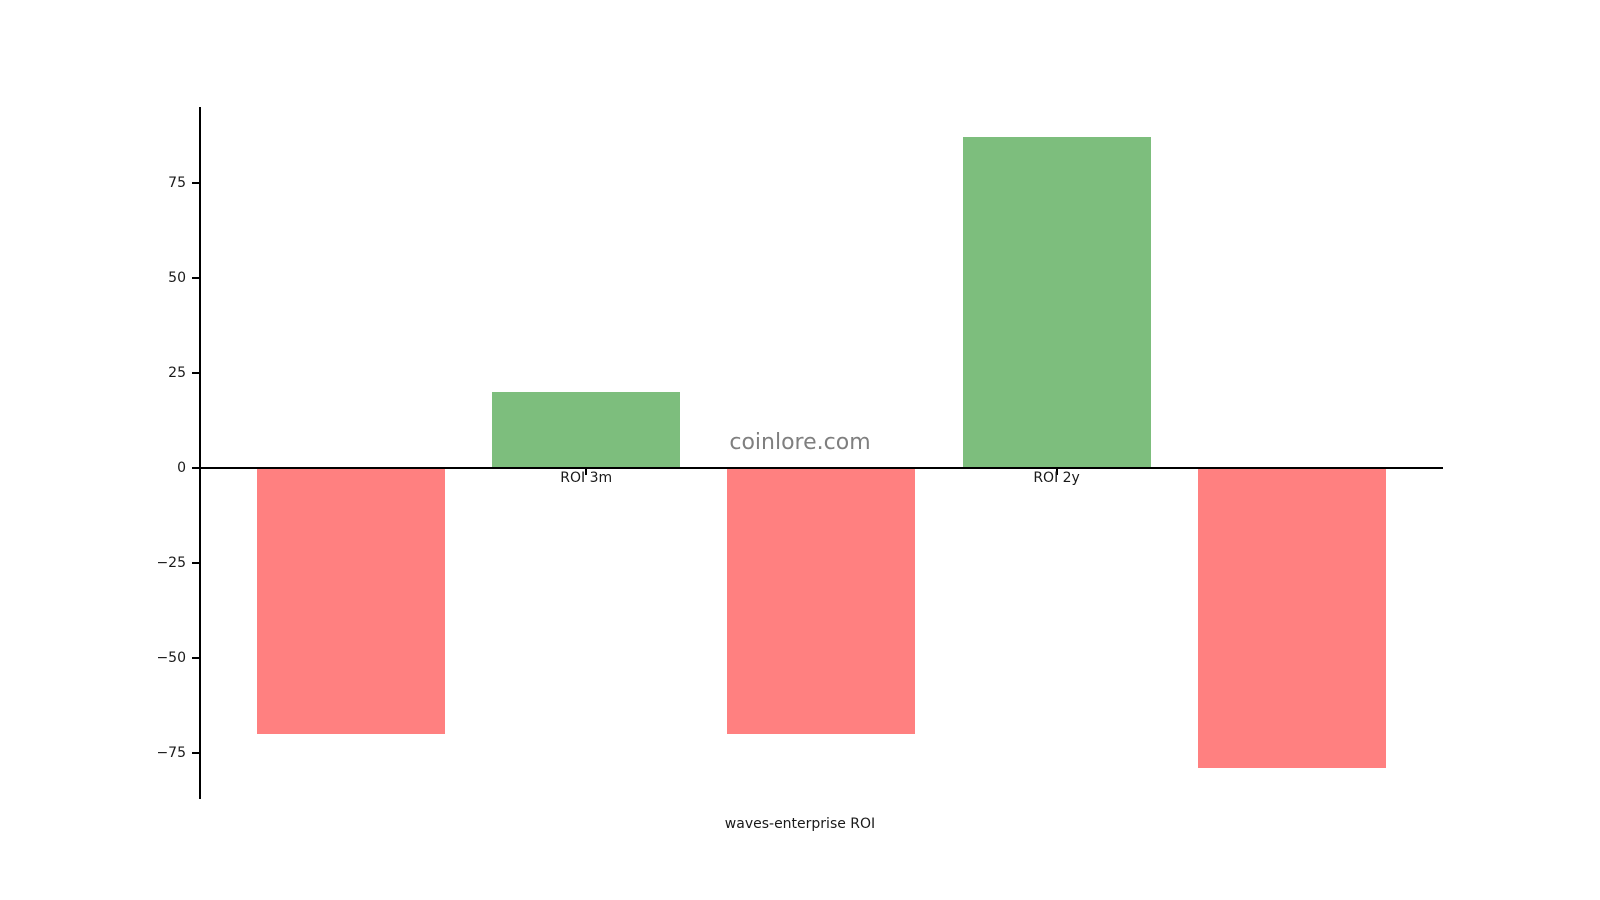  I want to click on y-tick-label: 25, so click(177, 373).